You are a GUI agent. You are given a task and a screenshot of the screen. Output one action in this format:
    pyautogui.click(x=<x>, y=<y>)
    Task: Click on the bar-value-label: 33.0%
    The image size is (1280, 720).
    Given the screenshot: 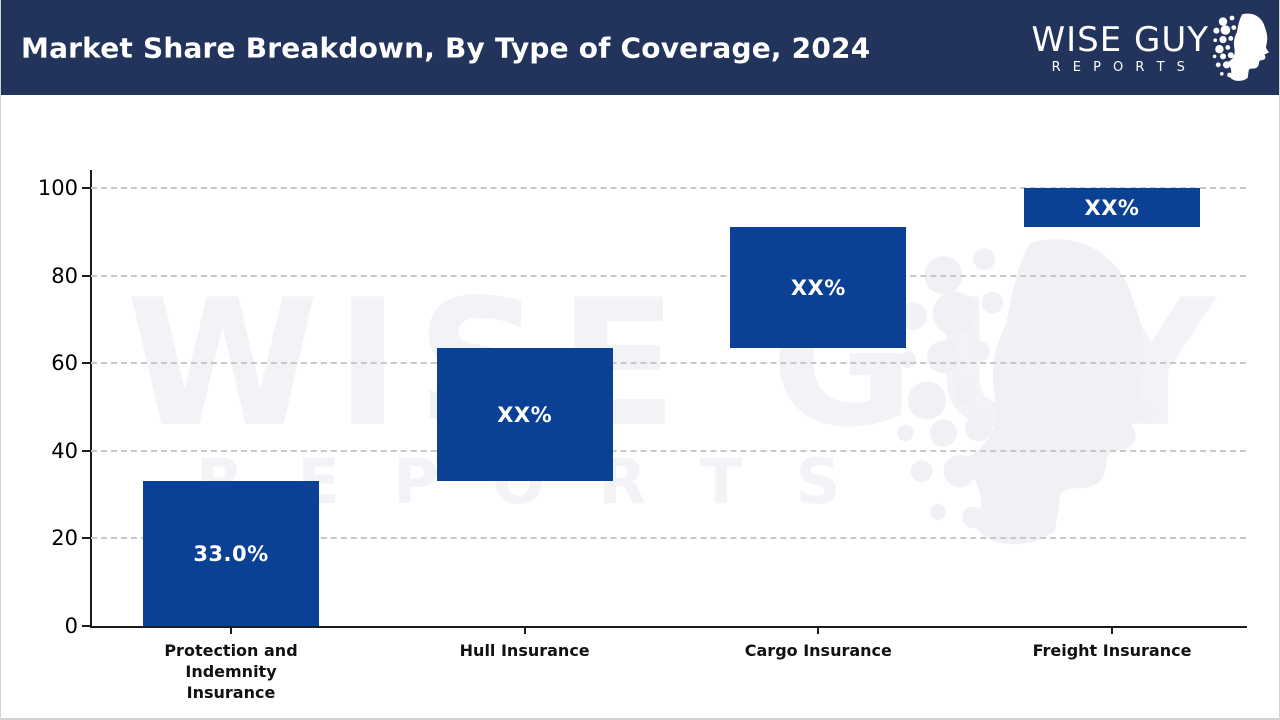 What is the action you would take?
    pyautogui.click(x=231, y=553)
    